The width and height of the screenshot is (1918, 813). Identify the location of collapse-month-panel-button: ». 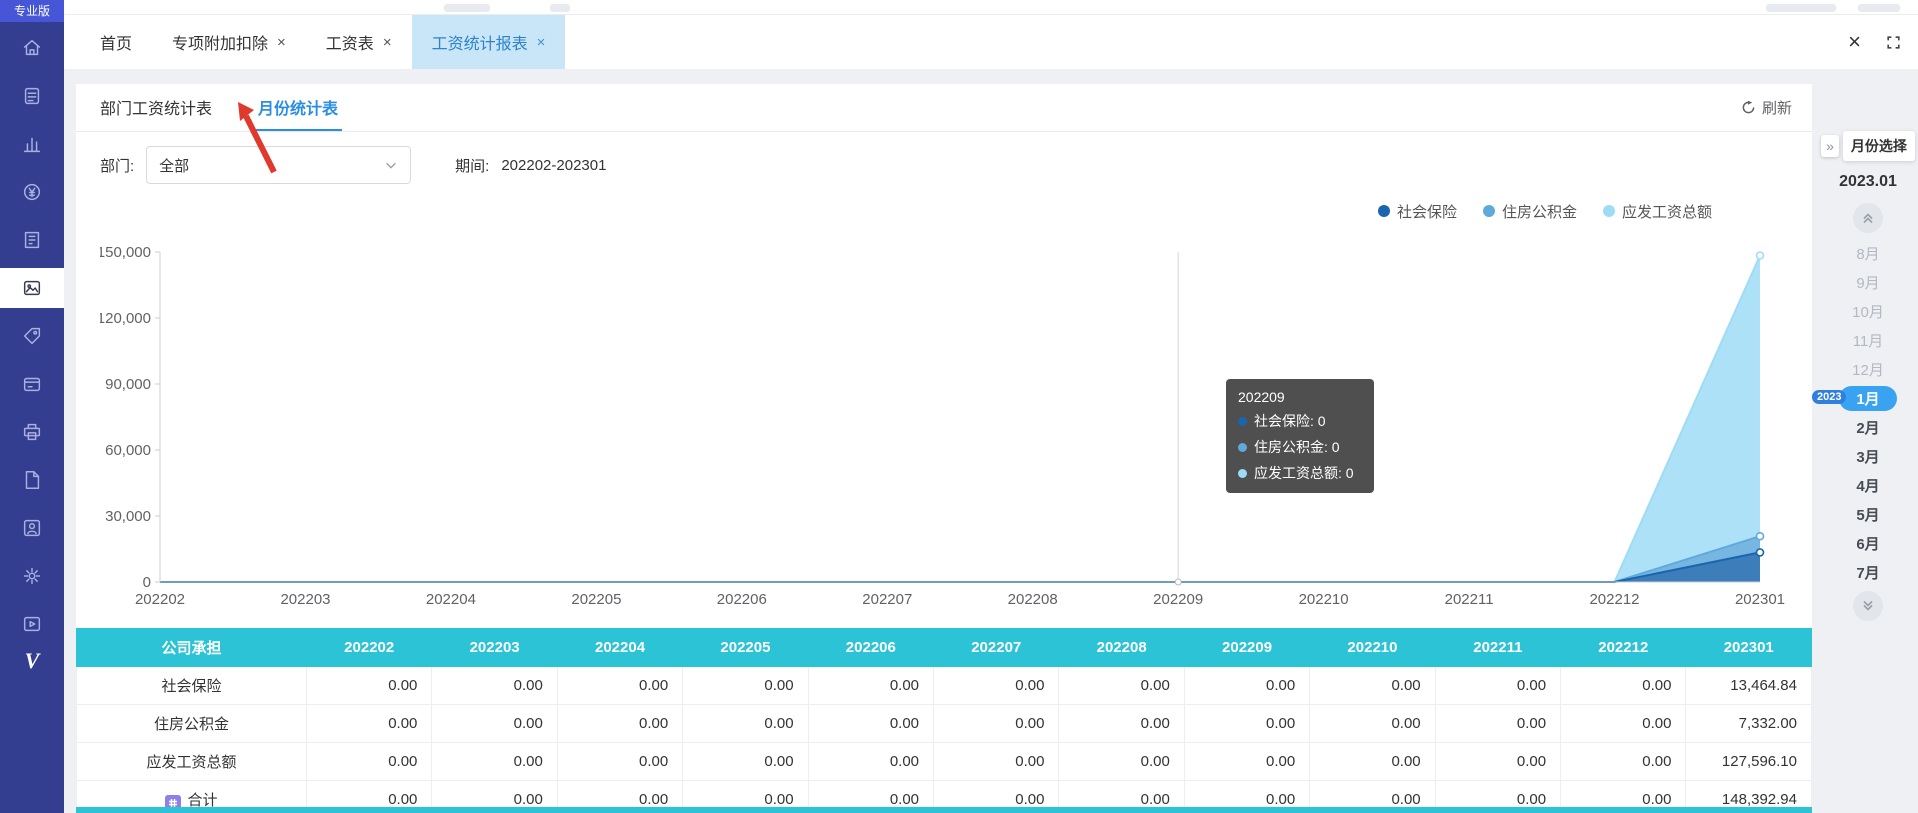
(1830, 146).